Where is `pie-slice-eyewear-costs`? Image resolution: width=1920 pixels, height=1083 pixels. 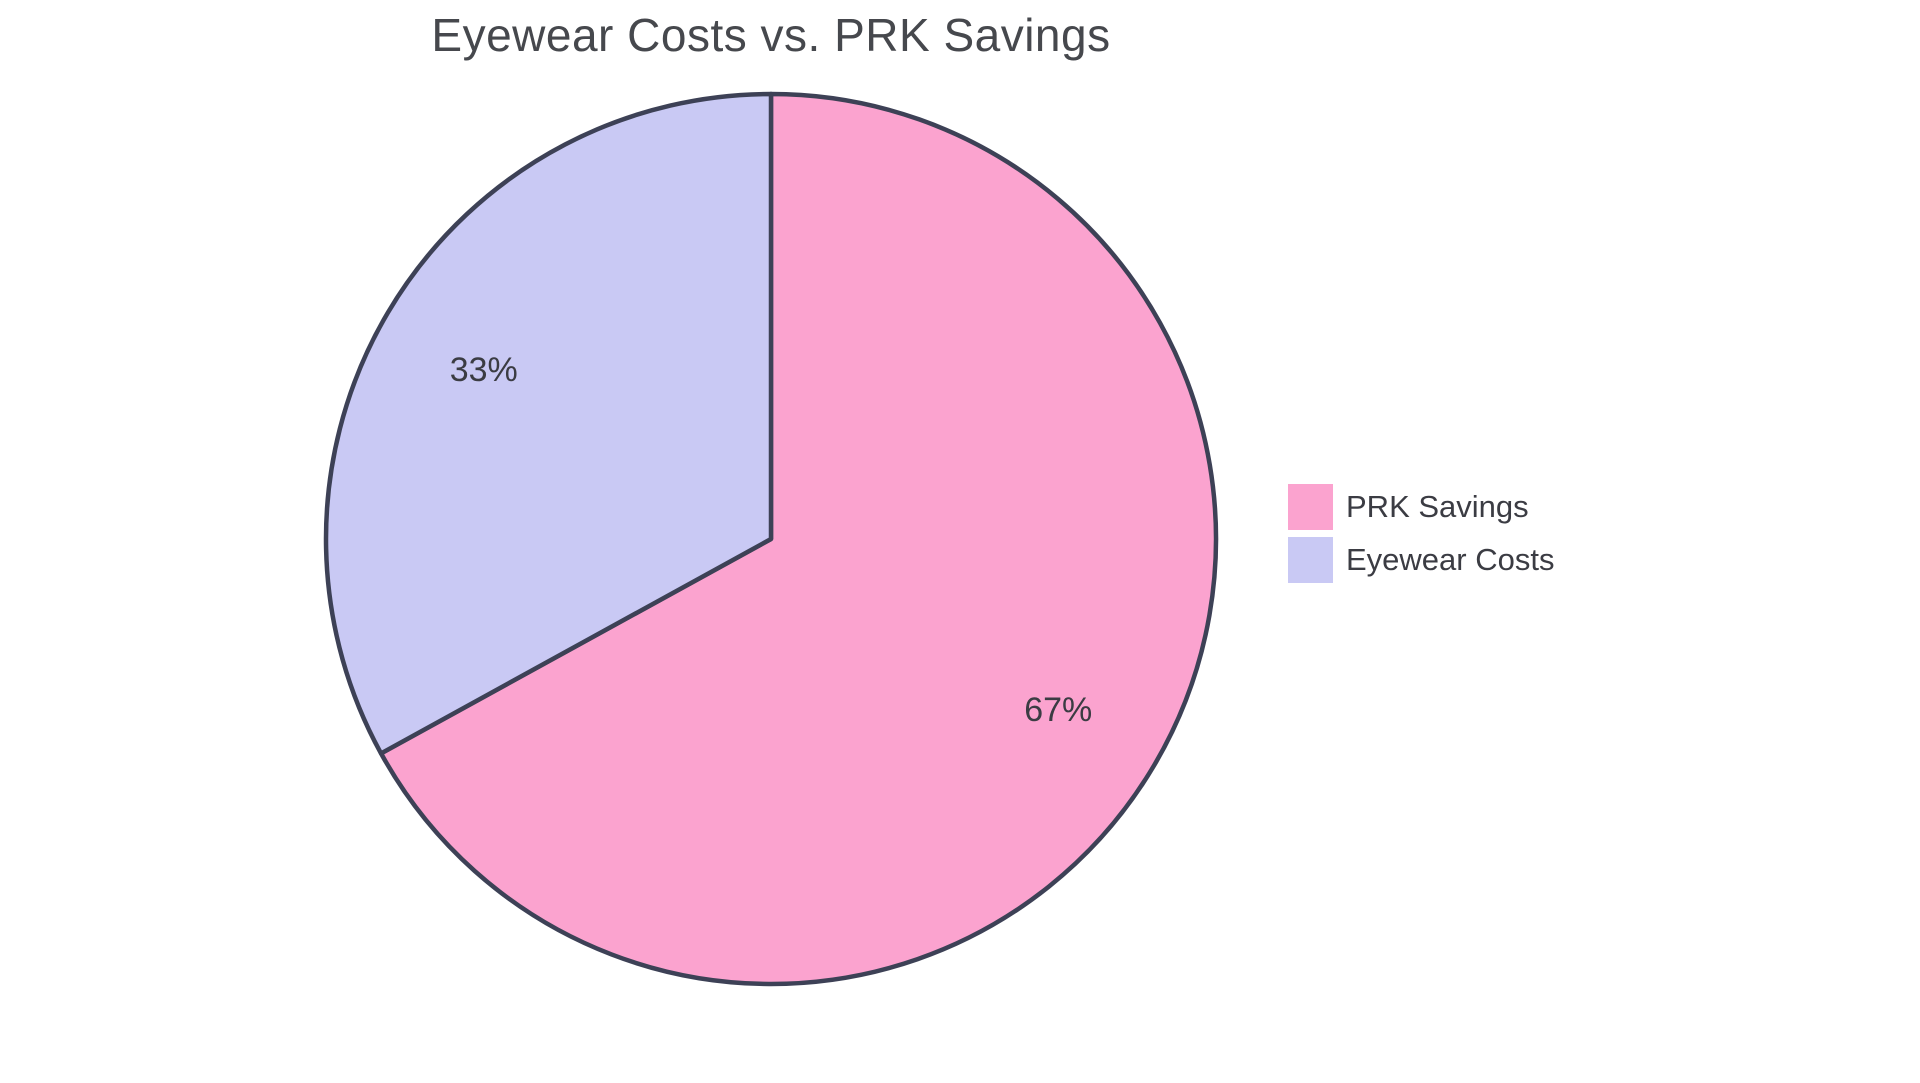 pie-slice-eyewear-costs is located at coordinates (548, 423).